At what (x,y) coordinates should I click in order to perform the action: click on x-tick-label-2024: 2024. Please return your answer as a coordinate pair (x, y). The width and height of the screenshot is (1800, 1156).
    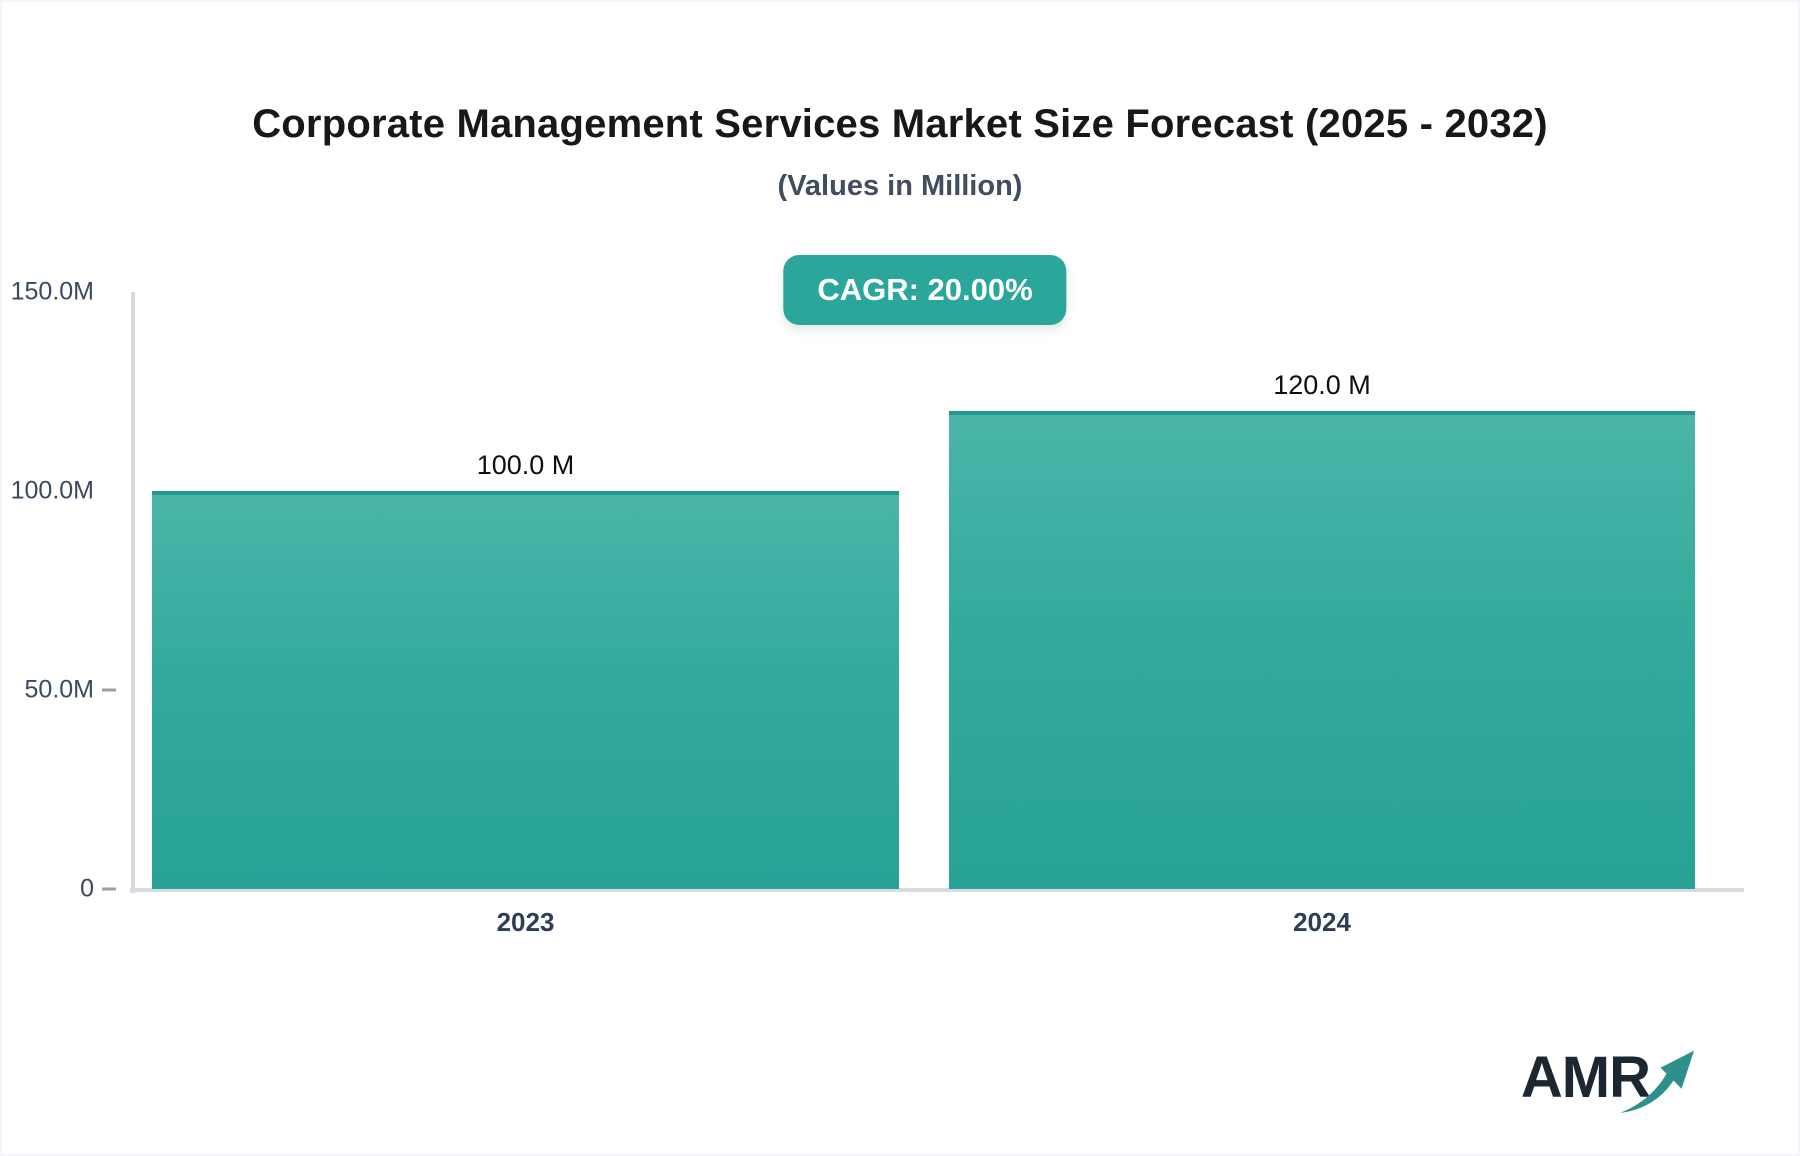
    Looking at the image, I should click on (1322, 922).